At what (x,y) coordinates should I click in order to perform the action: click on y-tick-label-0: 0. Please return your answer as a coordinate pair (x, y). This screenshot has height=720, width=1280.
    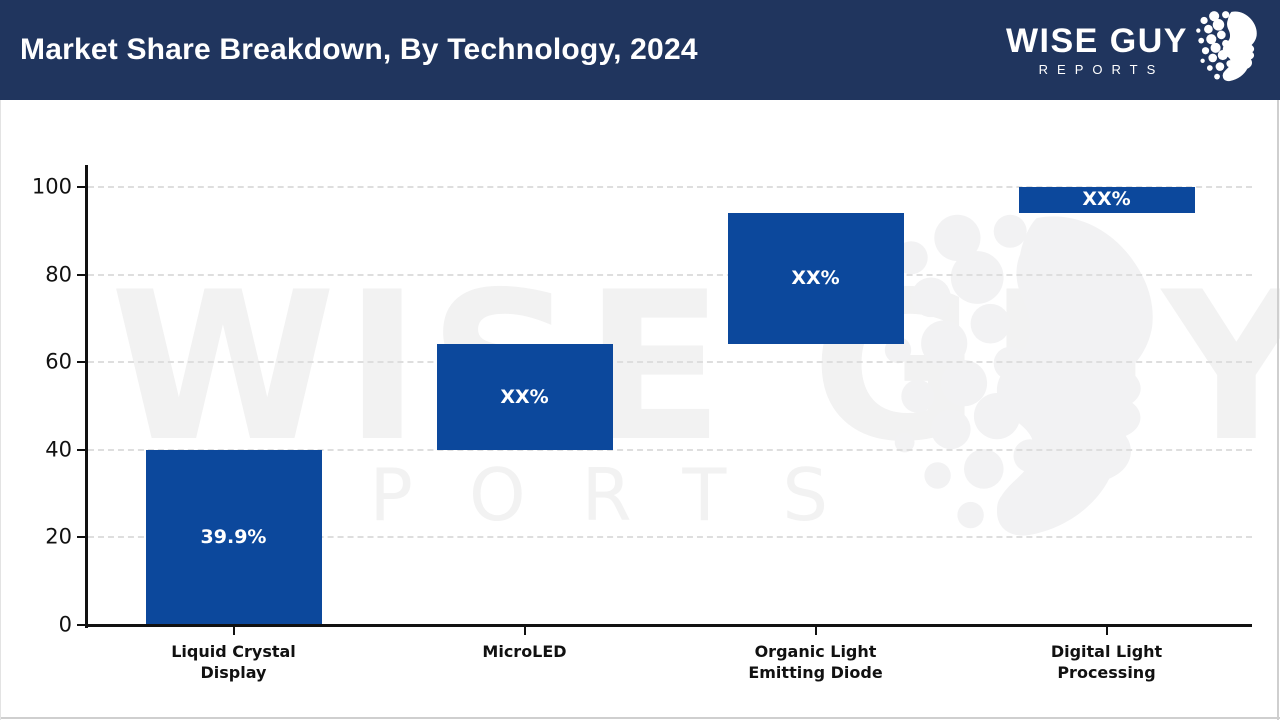
    Looking at the image, I should click on (65, 624).